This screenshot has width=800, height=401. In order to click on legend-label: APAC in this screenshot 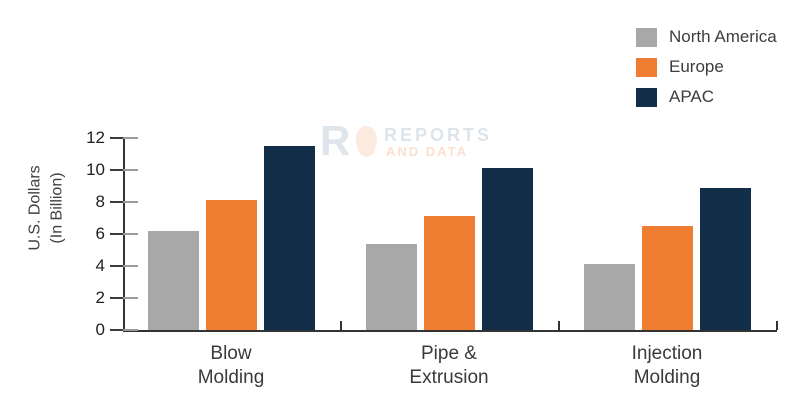, I will do `click(692, 96)`.